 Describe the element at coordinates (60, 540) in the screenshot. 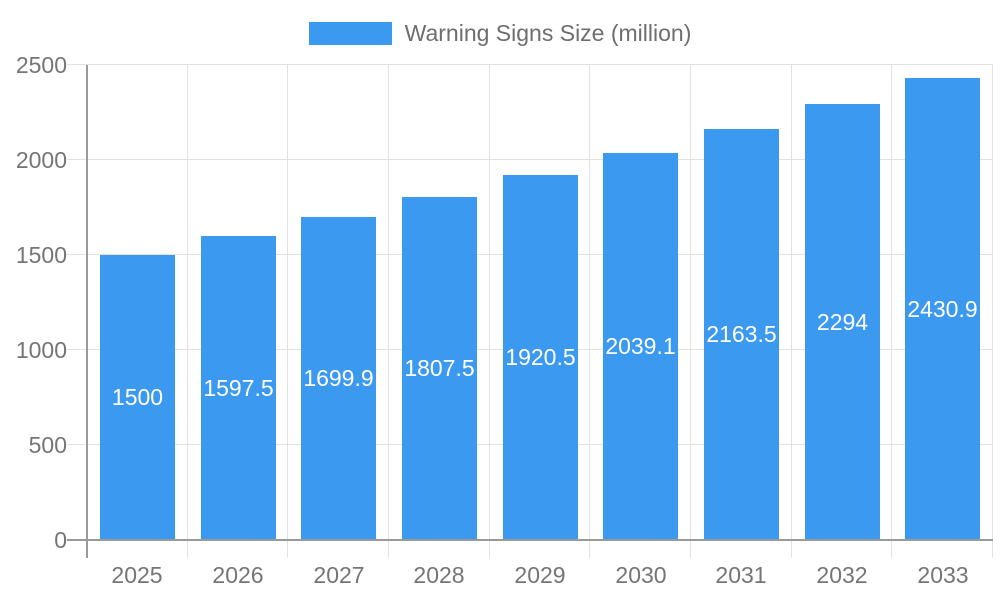

I see `y-tick-label: 0` at that location.